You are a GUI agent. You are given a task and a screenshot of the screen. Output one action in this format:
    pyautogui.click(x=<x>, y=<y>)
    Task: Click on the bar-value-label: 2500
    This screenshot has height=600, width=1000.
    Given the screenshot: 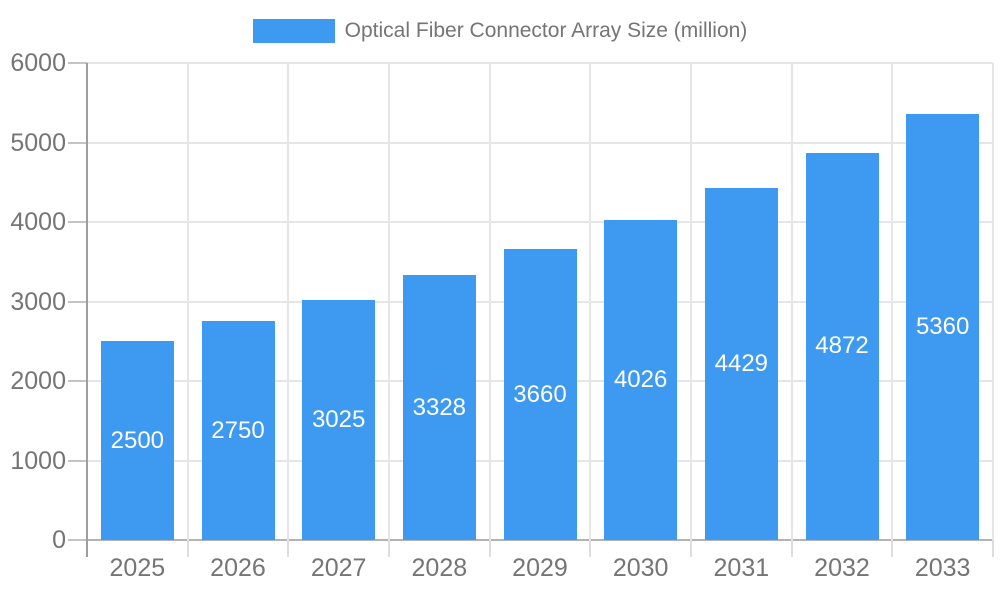 What is the action you would take?
    pyautogui.click(x=137, y=440)
    